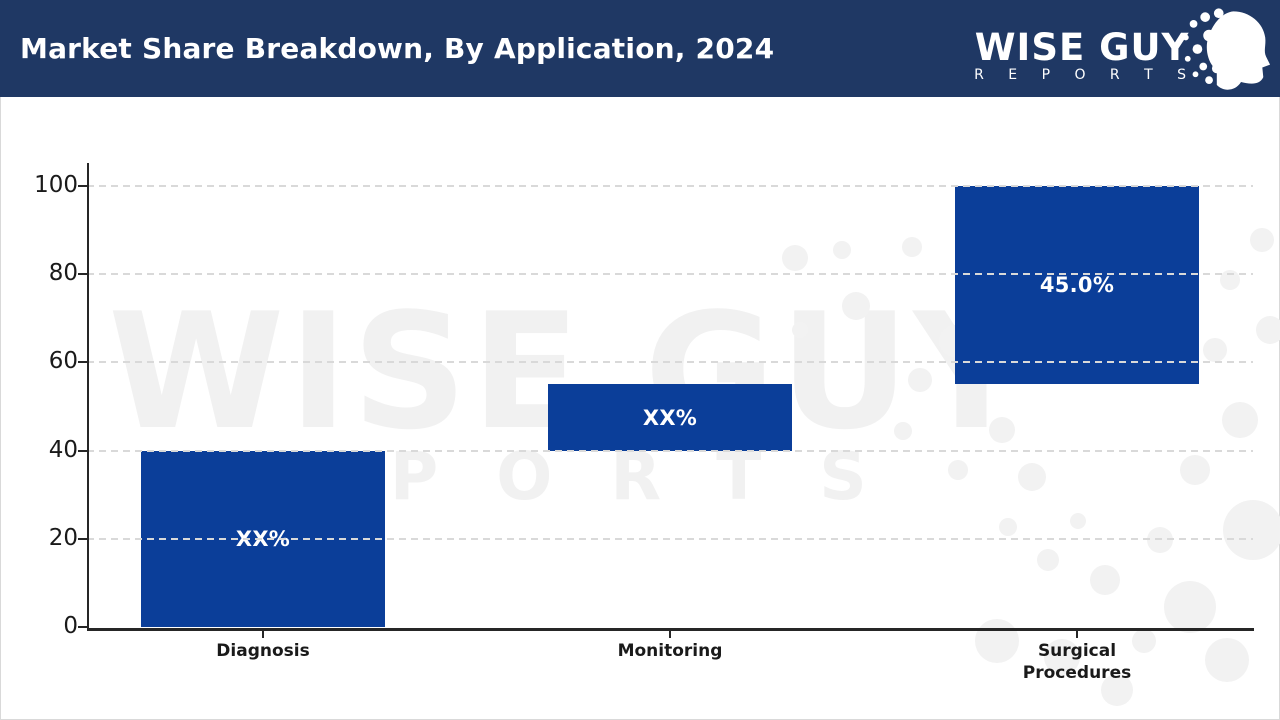 The height and width of the screenshot is (720, 1280). I want to click on logo-wordmark: WISE GUY R E P O R T S, so click(1082, 54).